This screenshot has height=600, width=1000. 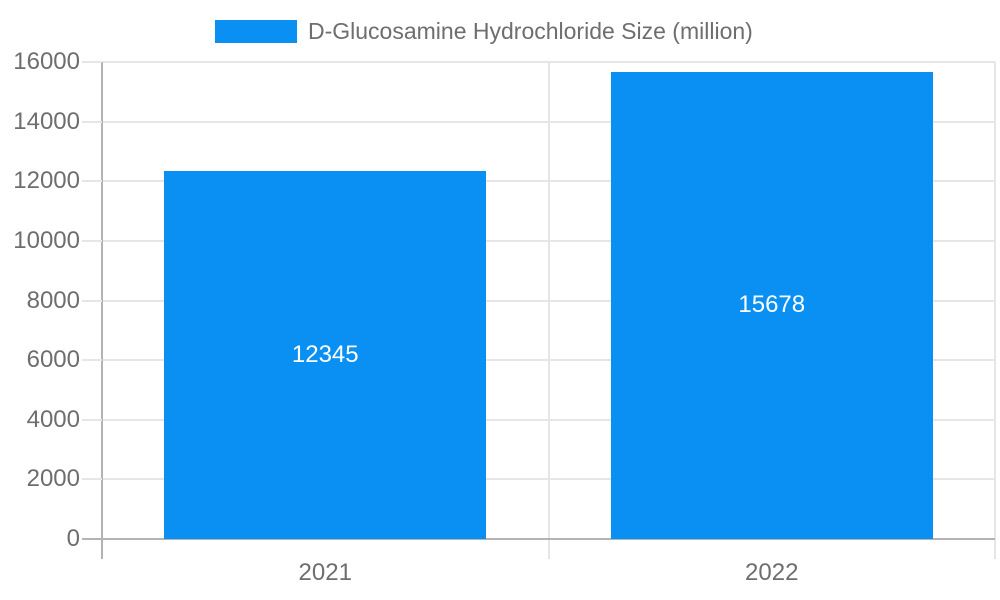 I want to click on y-axis-label: 4000, so click(x=53, y=419).